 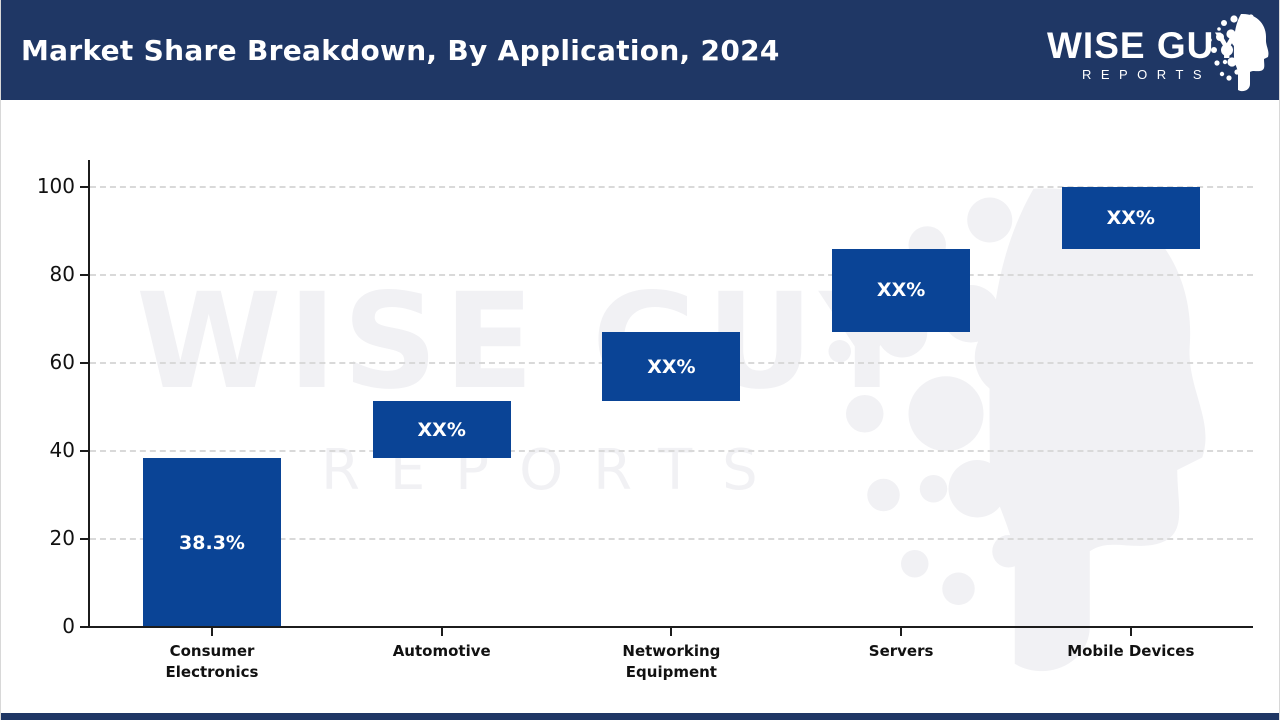 I want to click on waterfall-bar: 38.3%, so click(x=212, y=542).